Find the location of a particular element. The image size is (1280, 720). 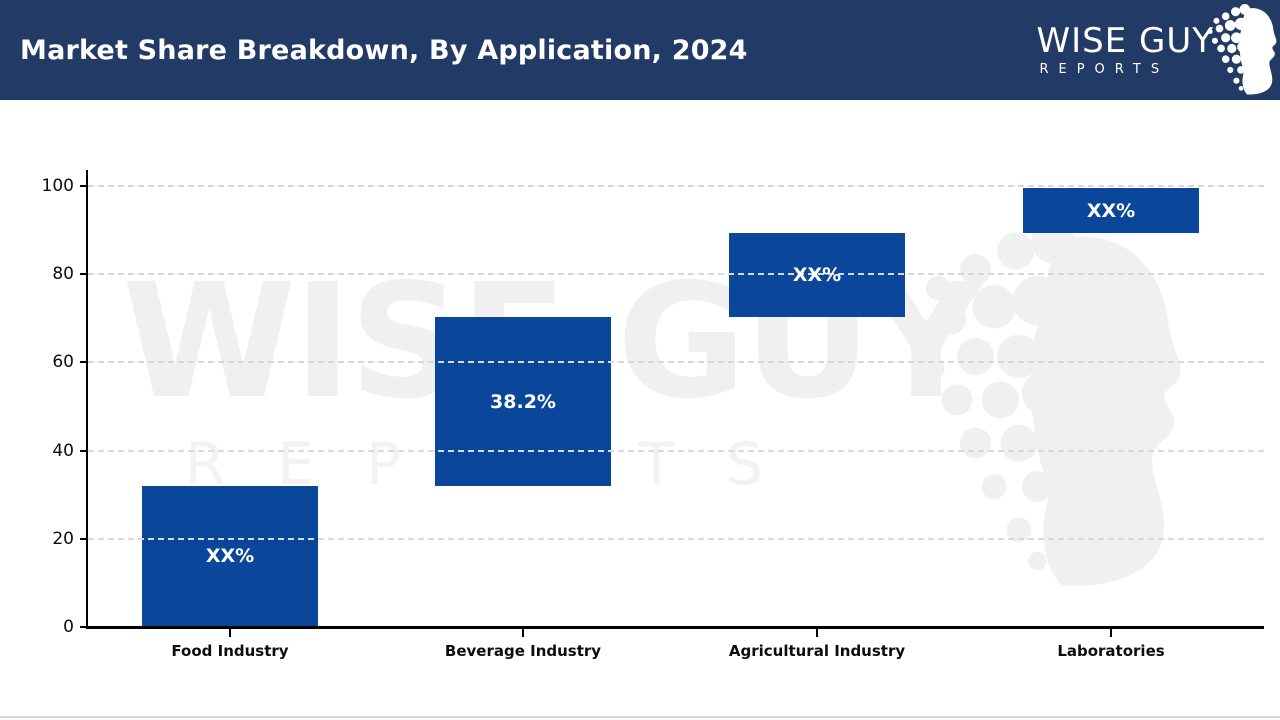

x-axis-label-food-industry: Food Industry is located at coordinates (230, 651).